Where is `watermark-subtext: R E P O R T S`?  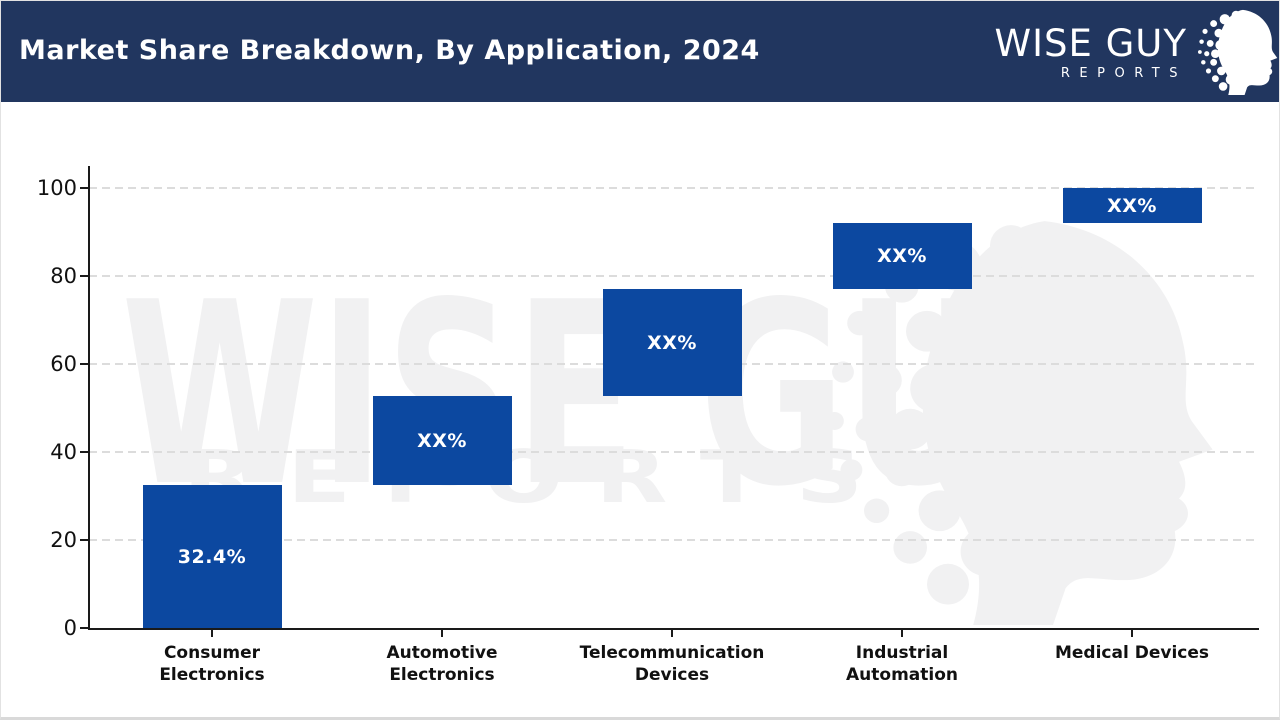 watermark-subtext: R E P O R T S is located at coordinates (523, 477).